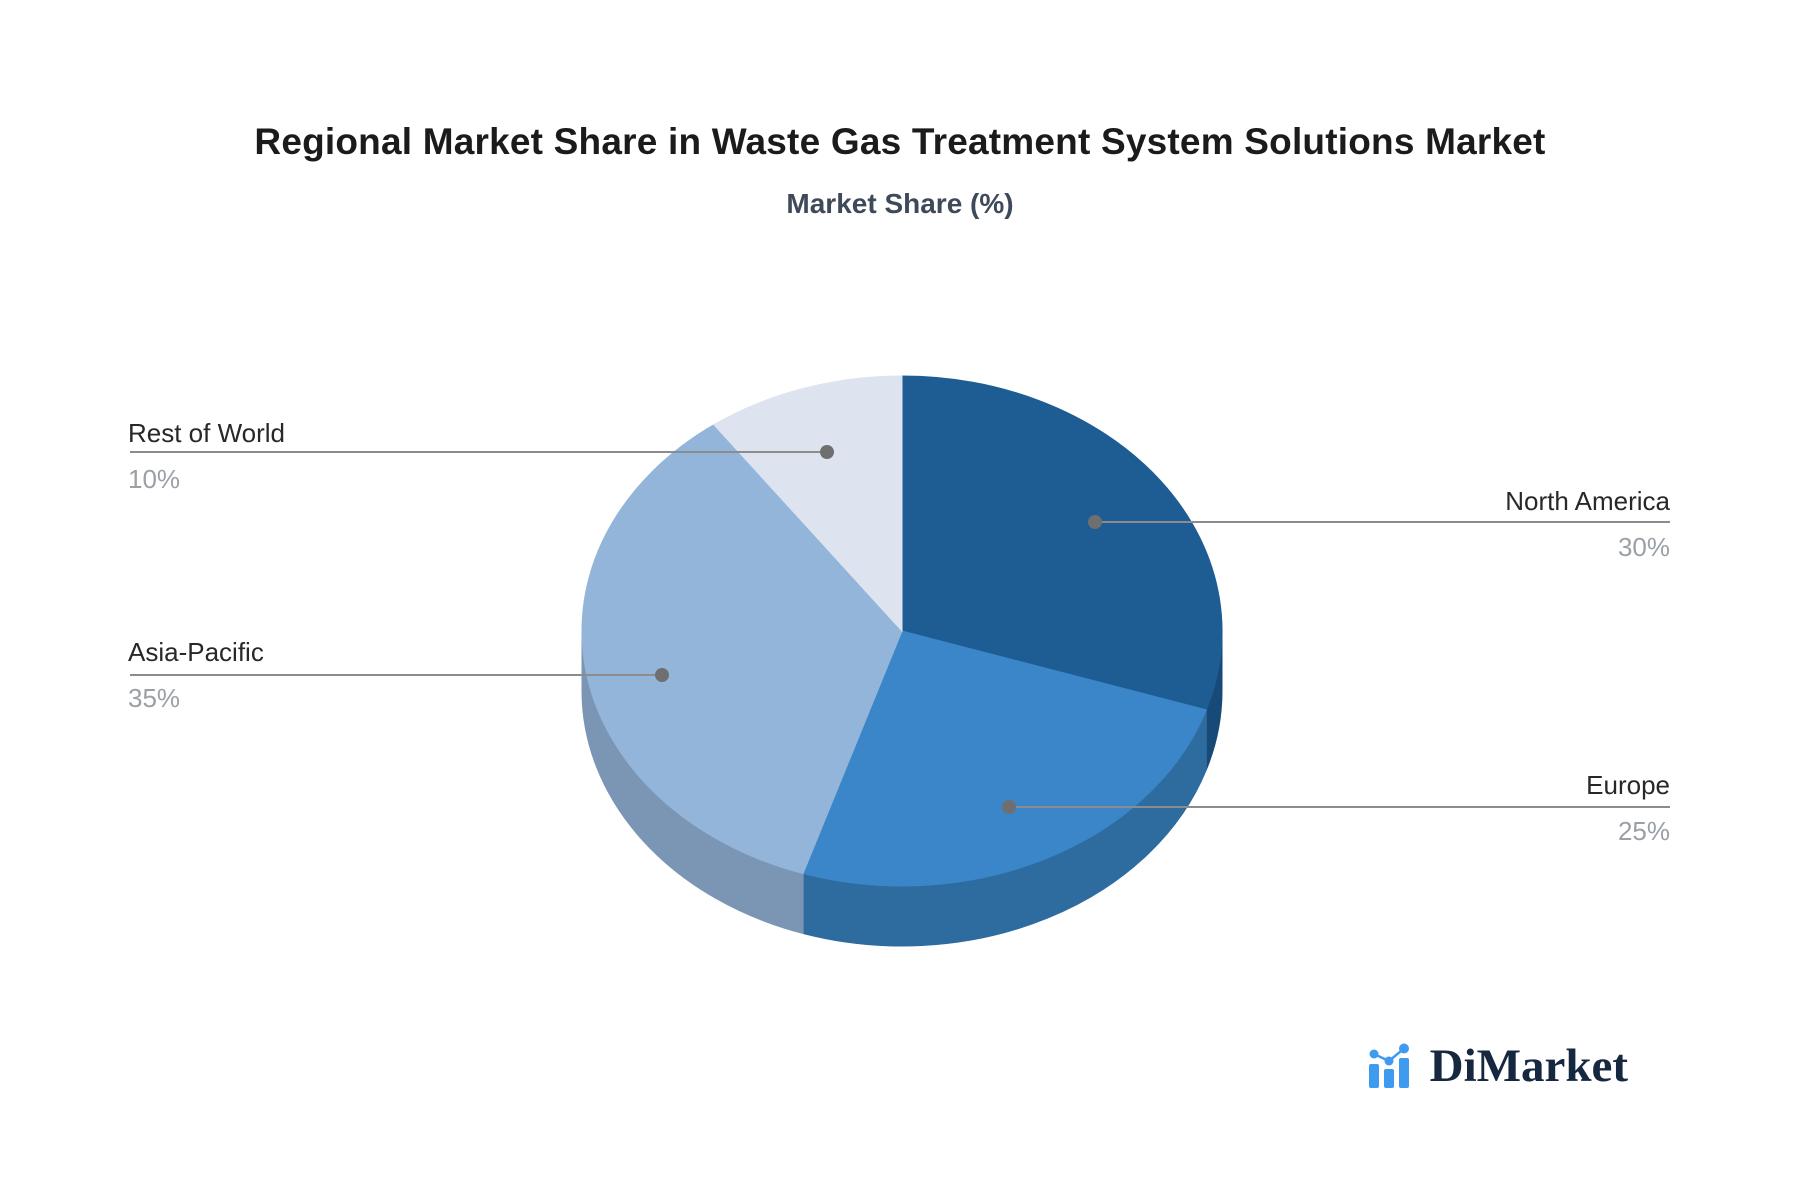 The image size is (1800, 1196). I want to click on slice-label: Asia-Pacific, so click(196, 652).